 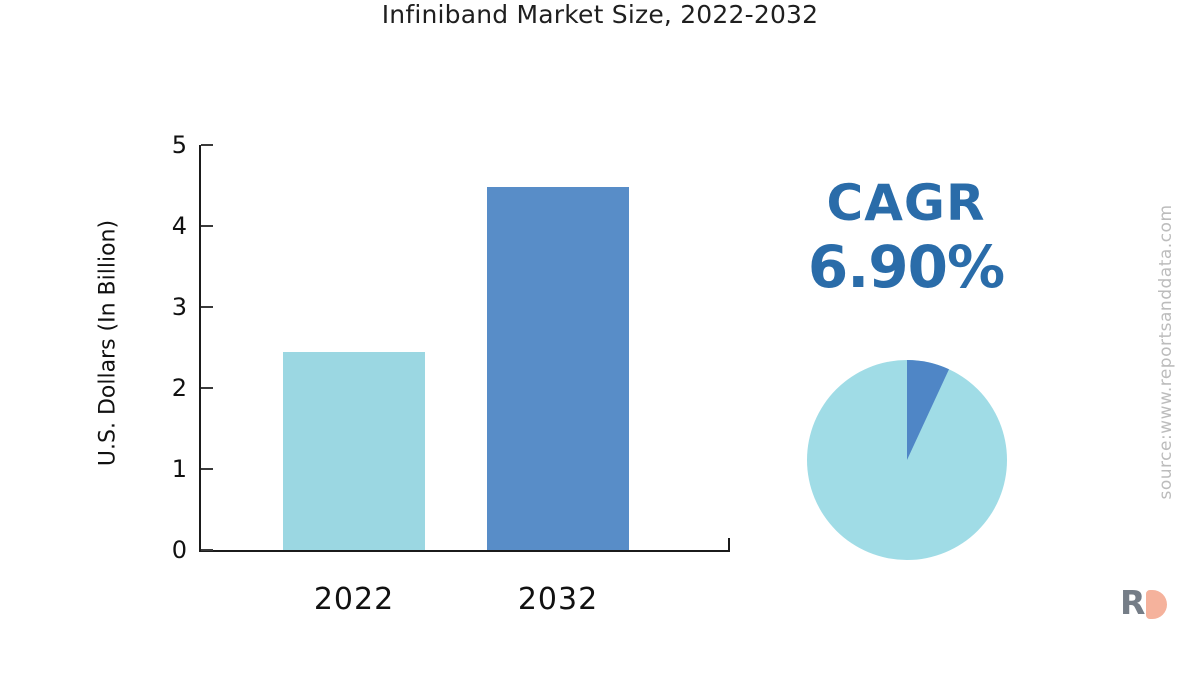 I want to click on pie-slice-cagr, so click(x=928, y=410).